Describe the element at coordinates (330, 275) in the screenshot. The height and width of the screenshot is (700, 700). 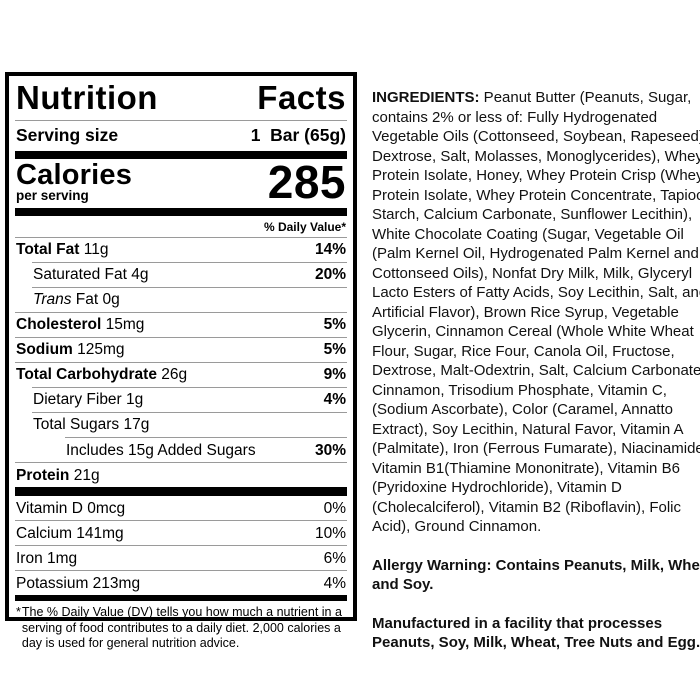
I see `nutrient-dv: 20%` at that location.